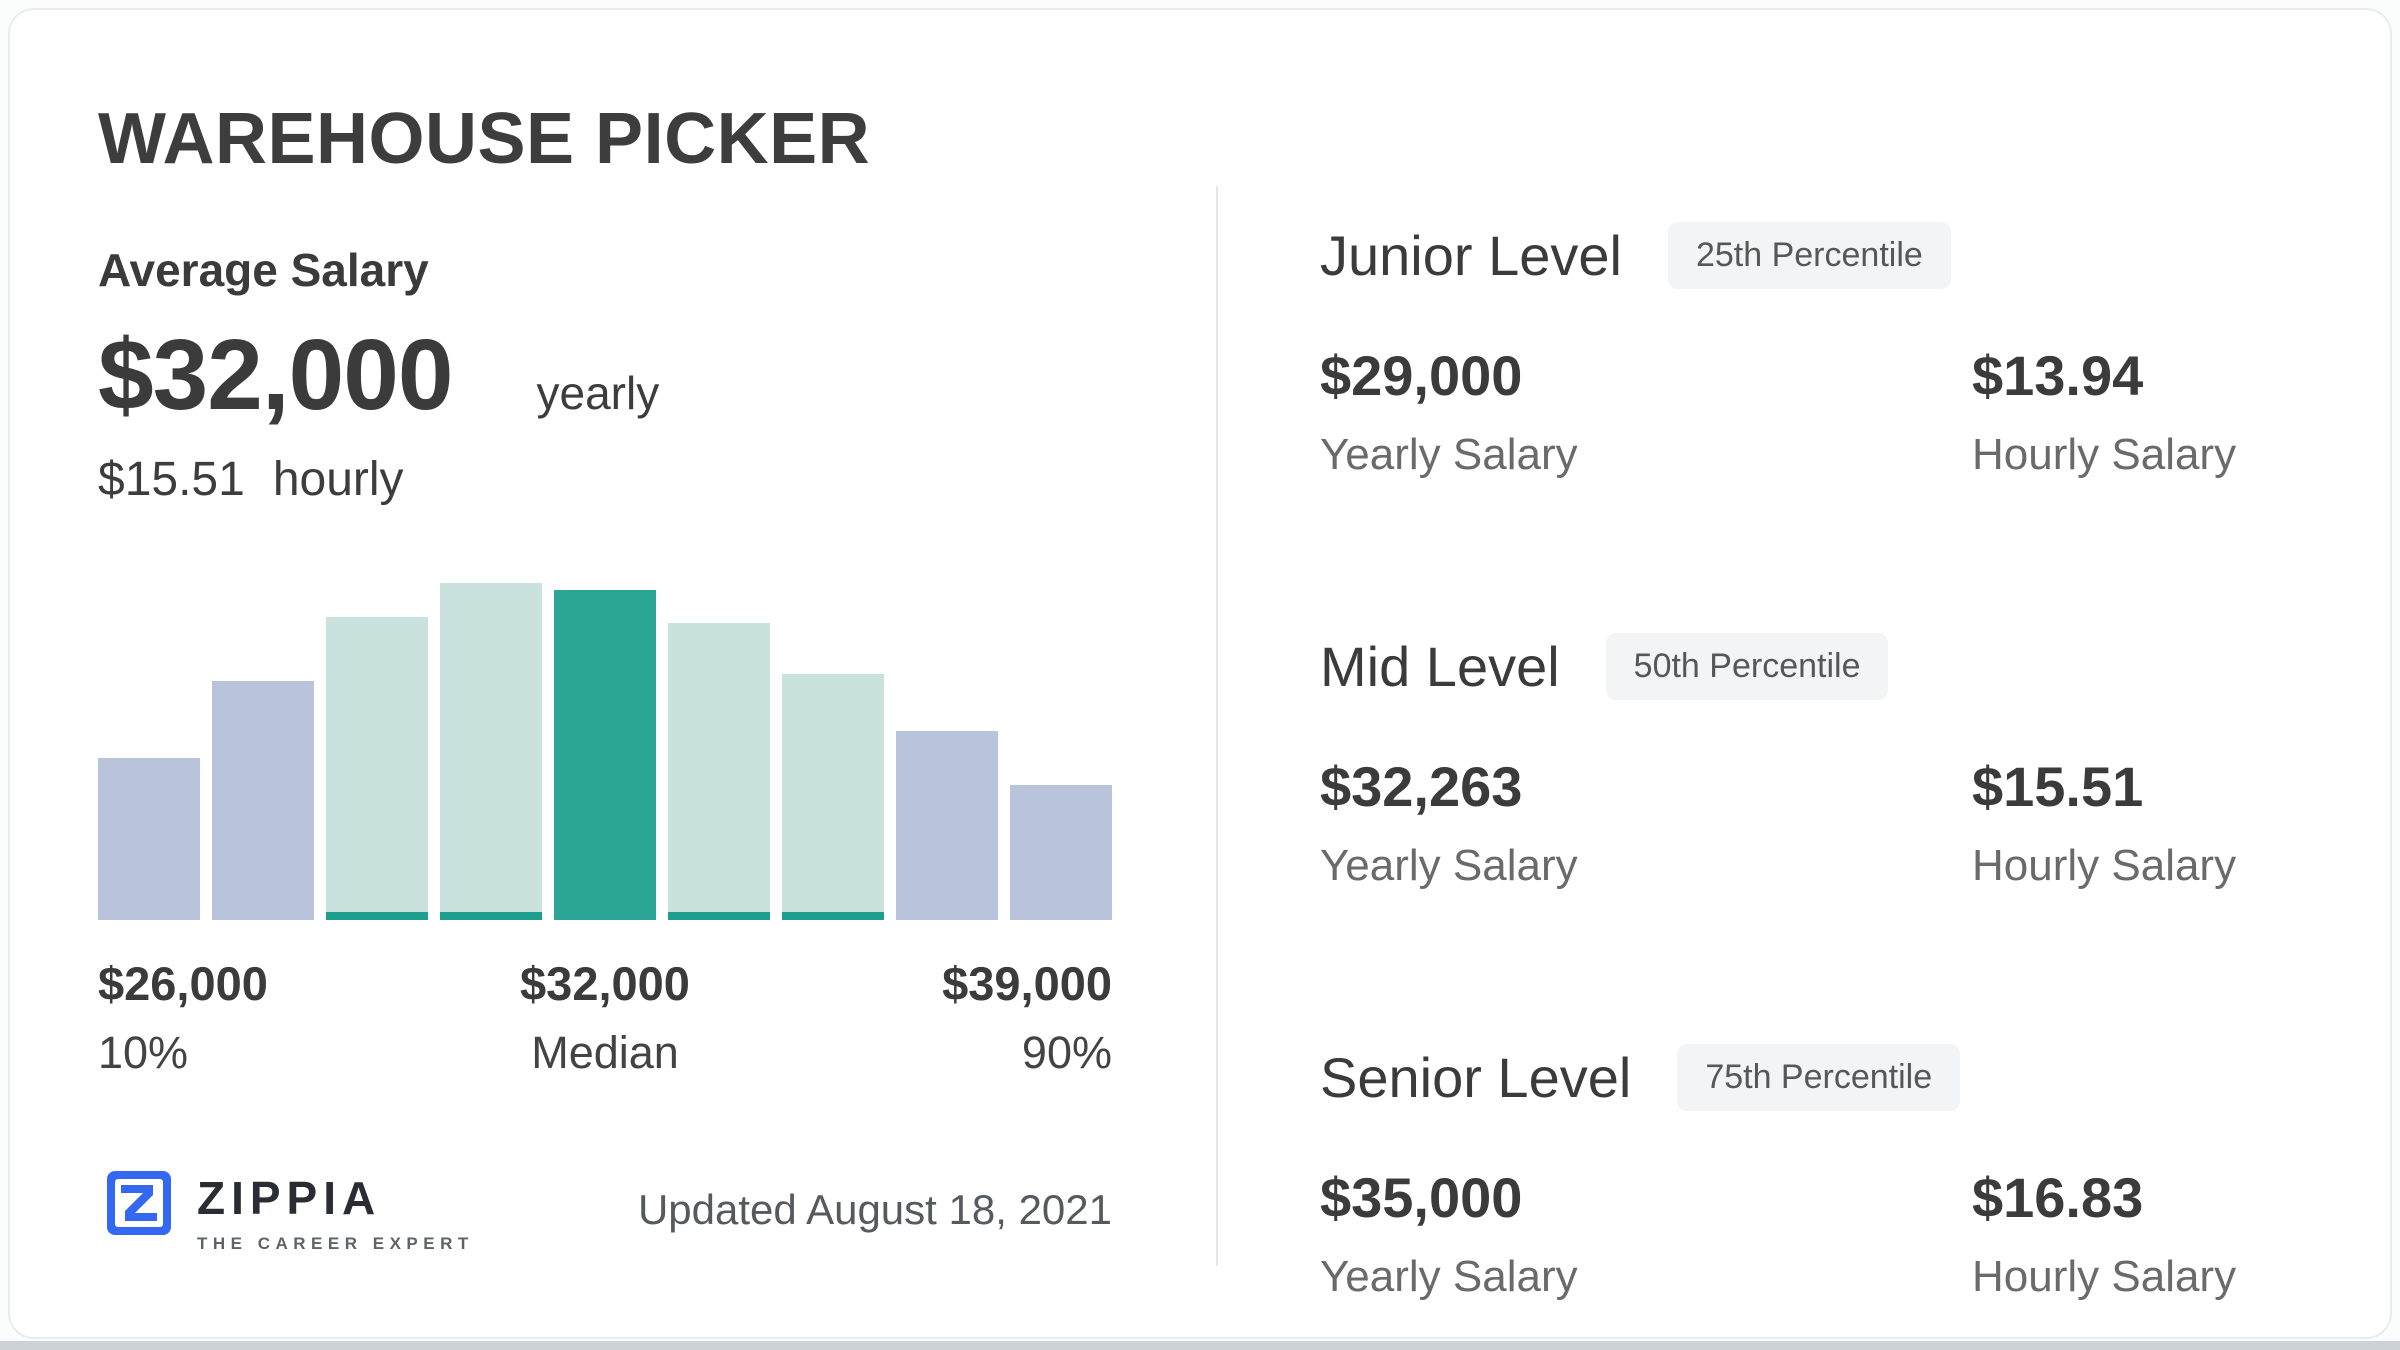 The image size is (2400, 1350). Describe the element at coordinates (2058, 375) in the screenshot. I see `level-junior-hourly-value: $13.94` at that location.